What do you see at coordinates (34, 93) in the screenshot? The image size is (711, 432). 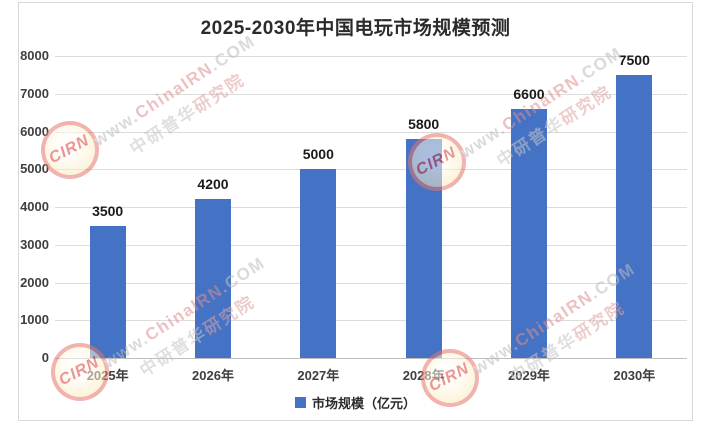 I see `y-axis-tick-label: 7000` at bounding box center [34, 93].